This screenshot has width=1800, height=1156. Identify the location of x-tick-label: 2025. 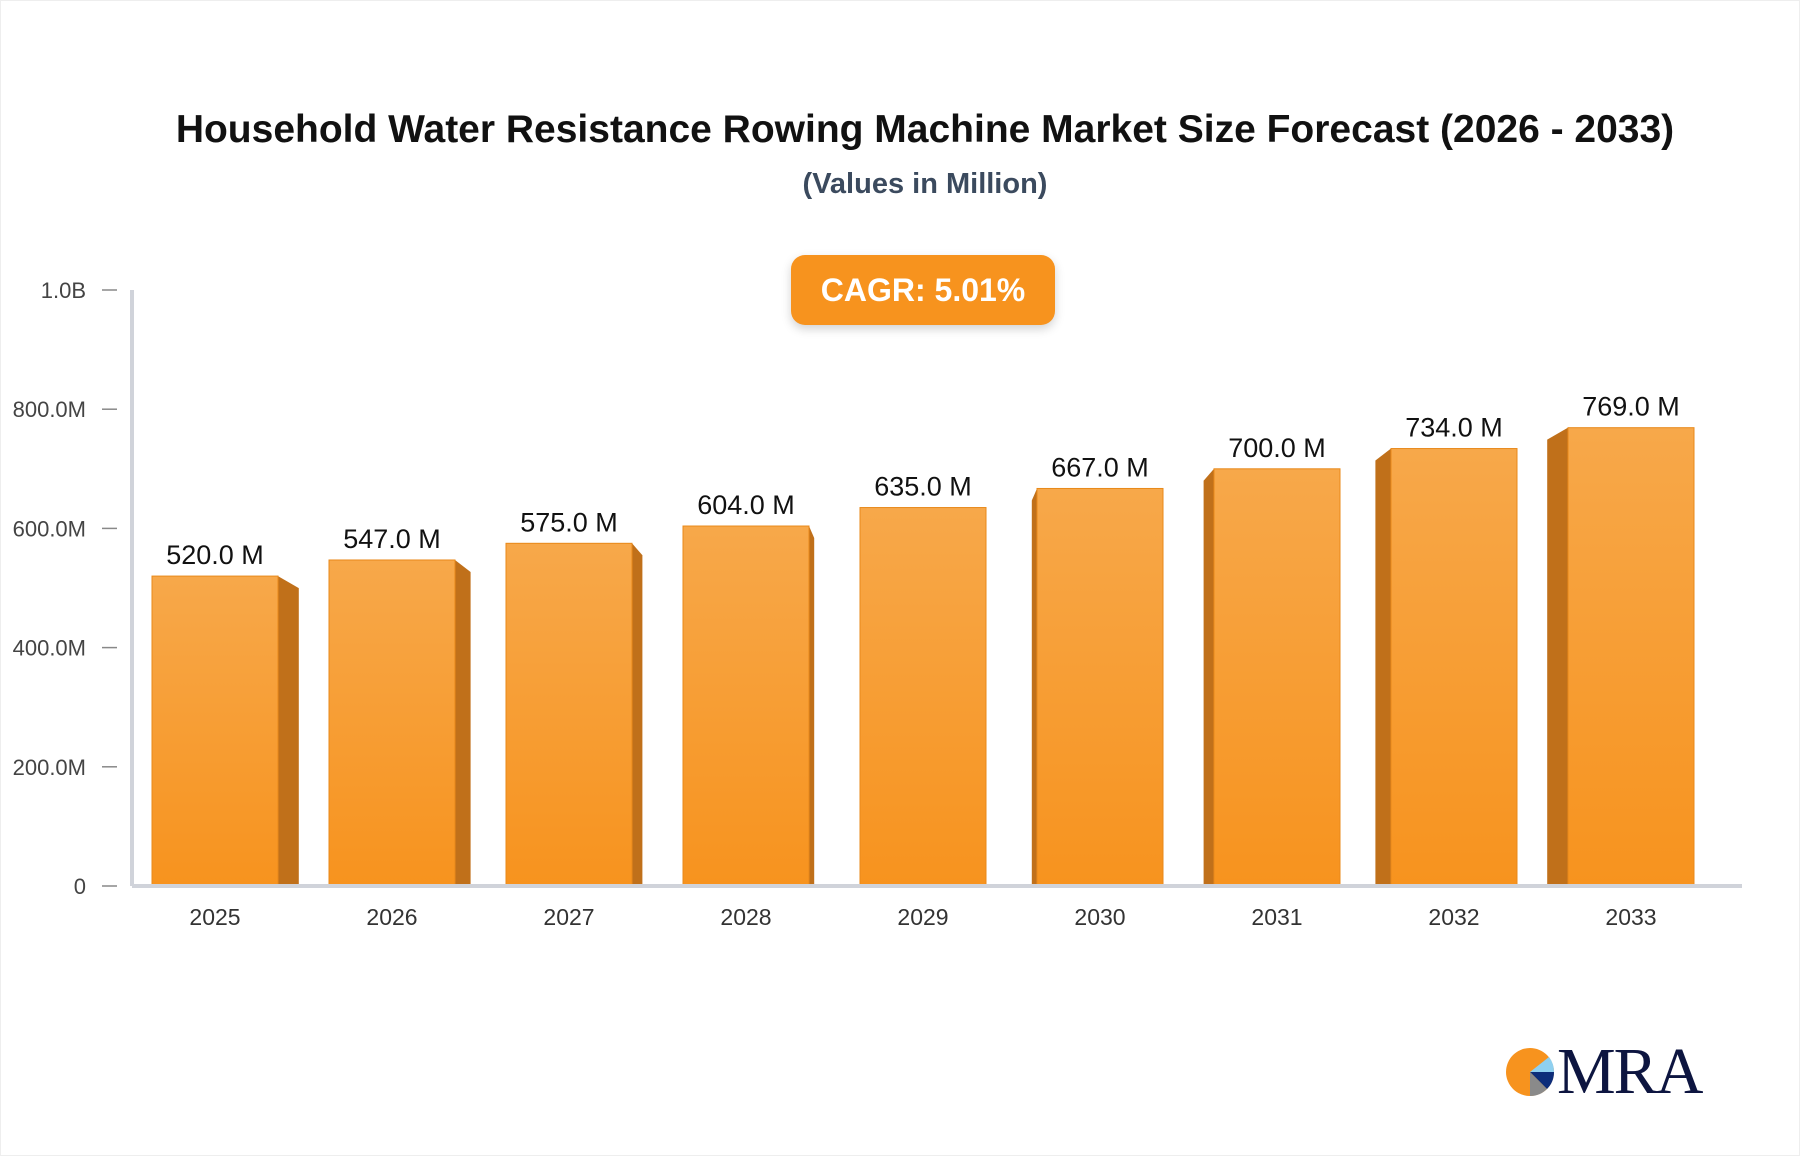
(214, 917).